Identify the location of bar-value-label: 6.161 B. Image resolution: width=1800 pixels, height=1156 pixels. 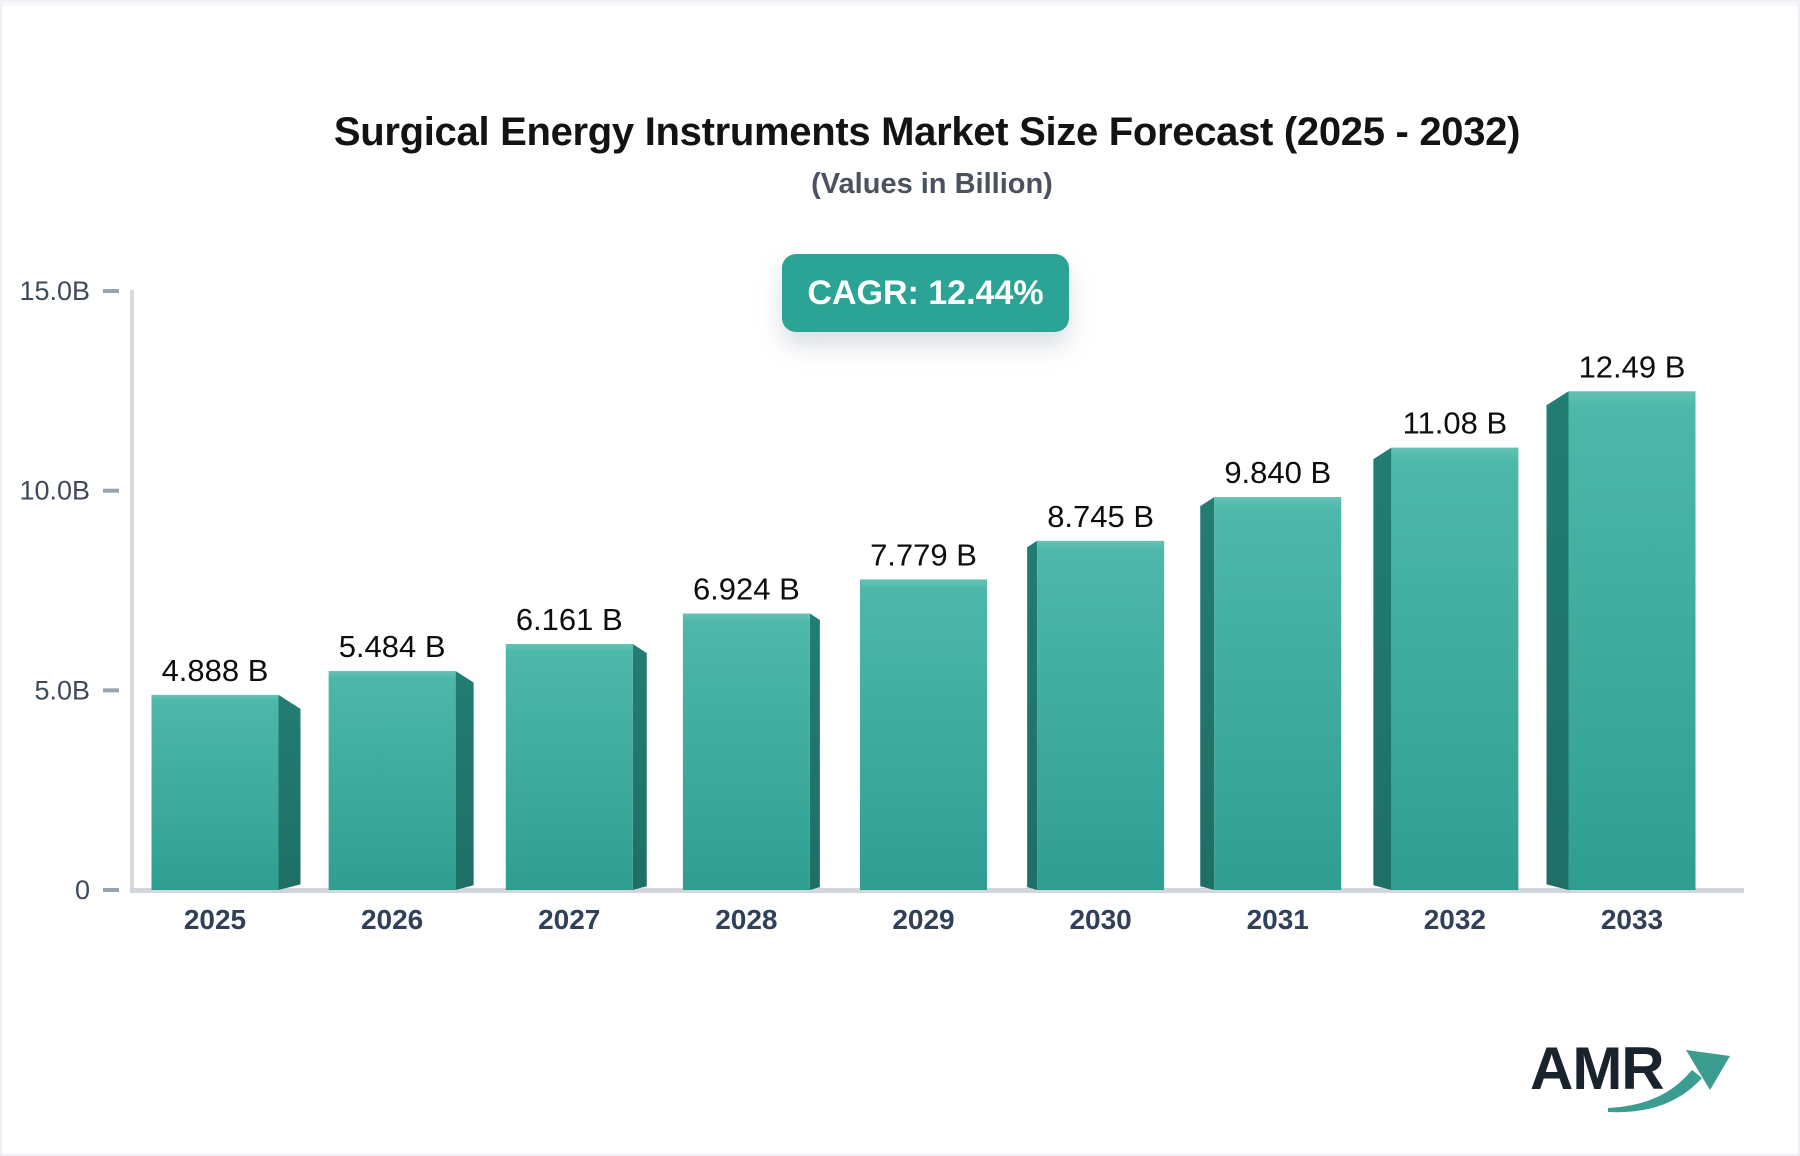
(569, 619).